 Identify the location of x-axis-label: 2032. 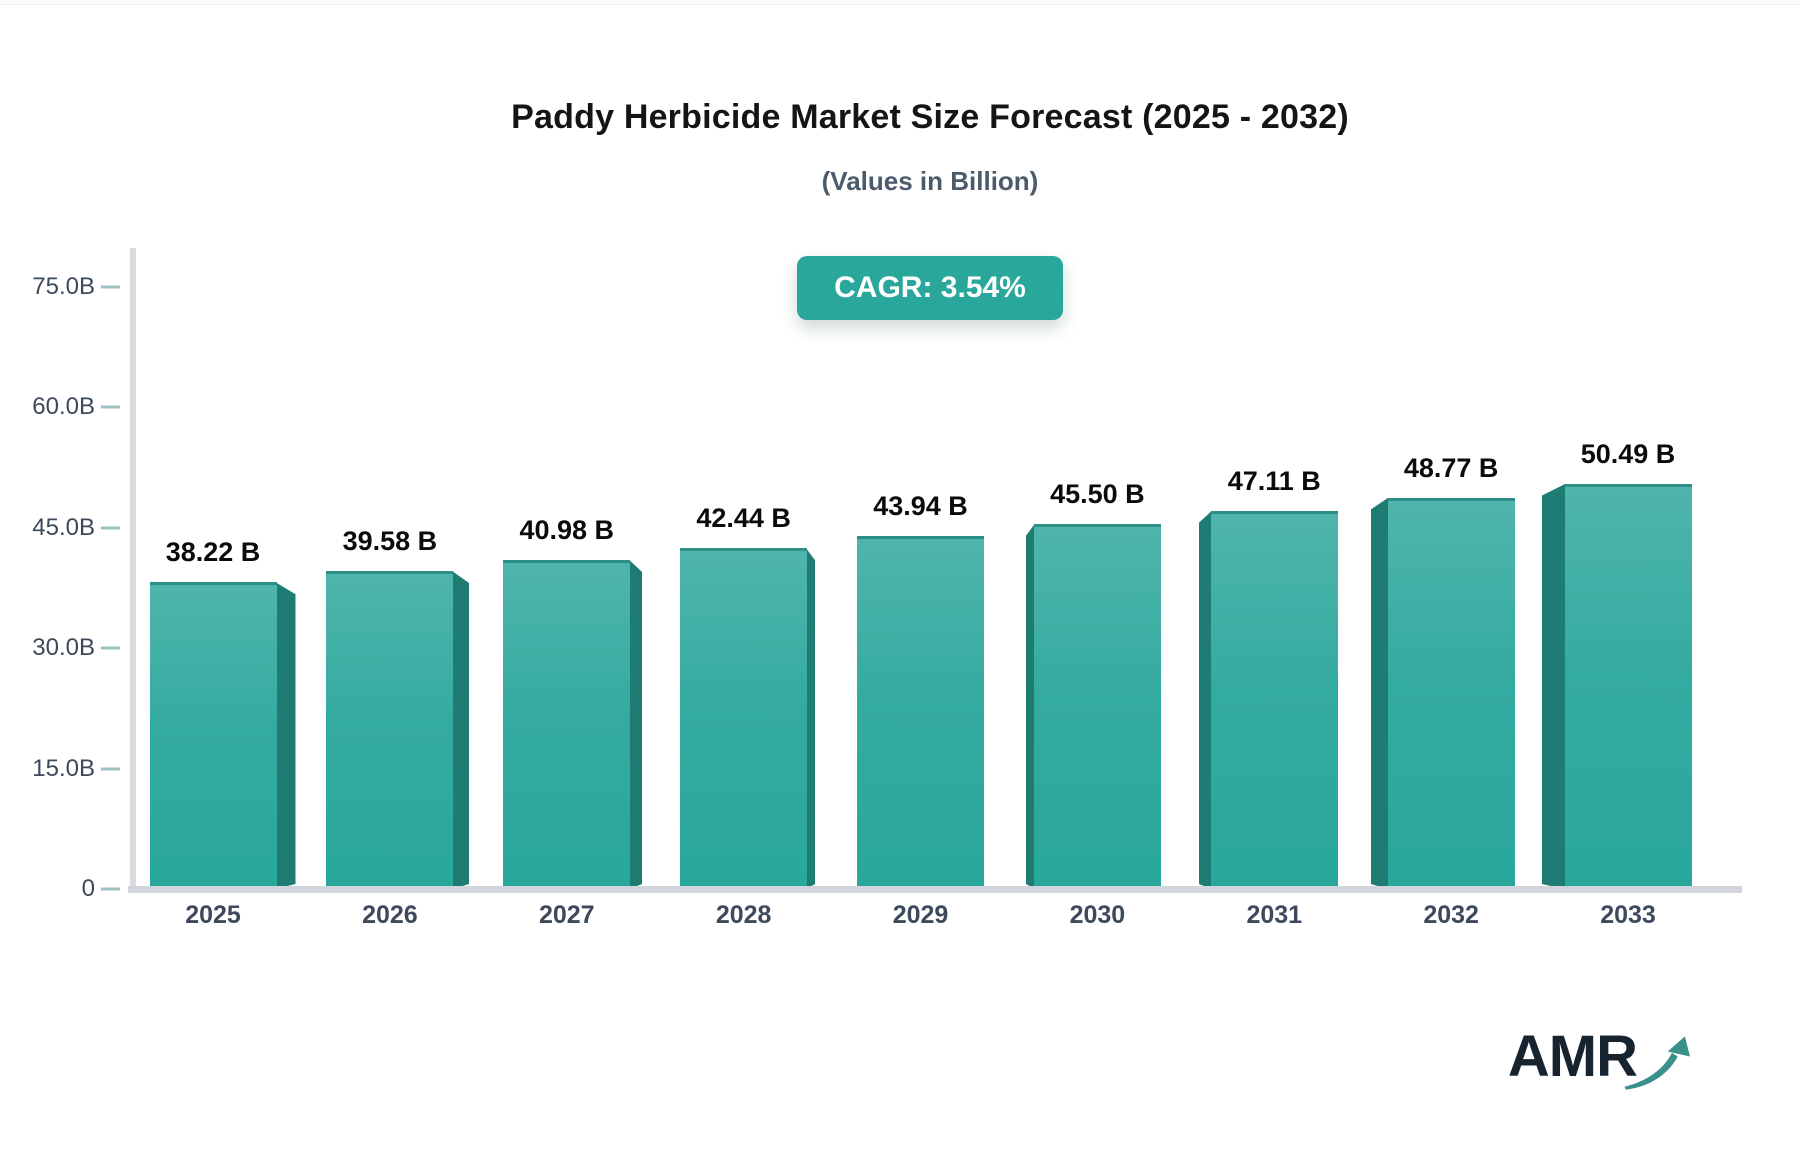
(1451, 915).